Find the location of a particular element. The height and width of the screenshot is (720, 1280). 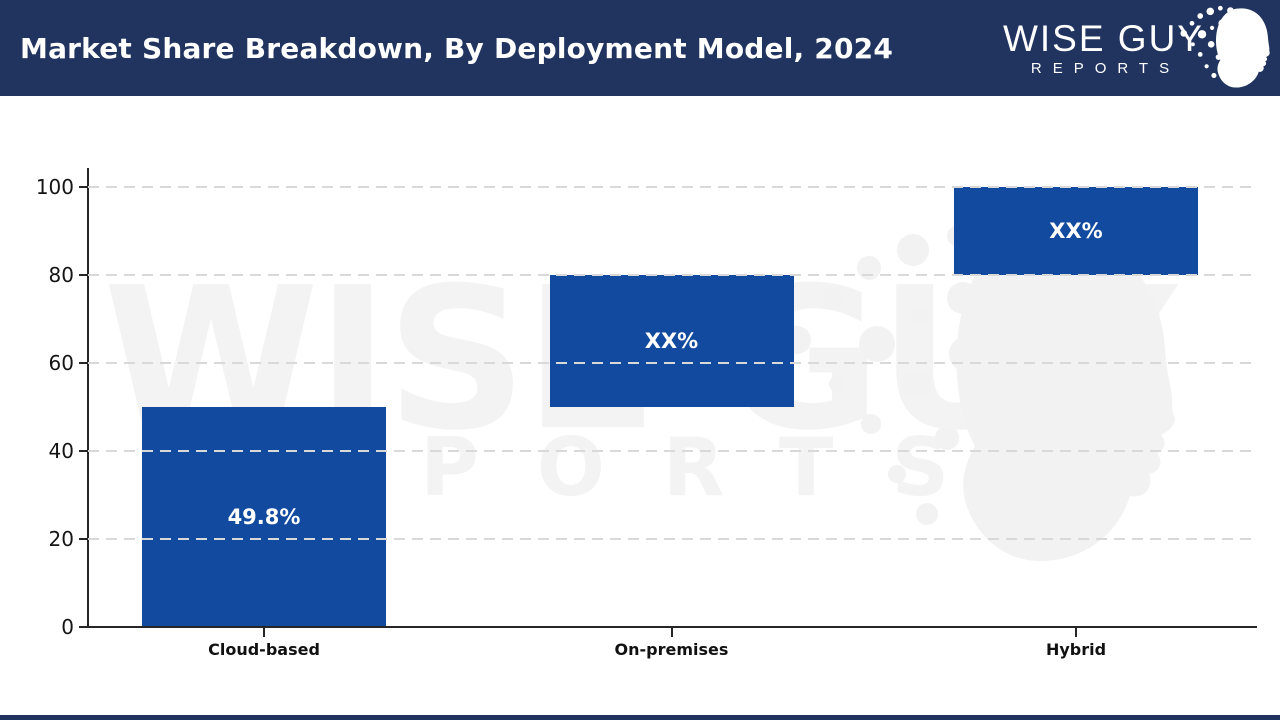

bar-on-premises is located at coordinates (671, 341).